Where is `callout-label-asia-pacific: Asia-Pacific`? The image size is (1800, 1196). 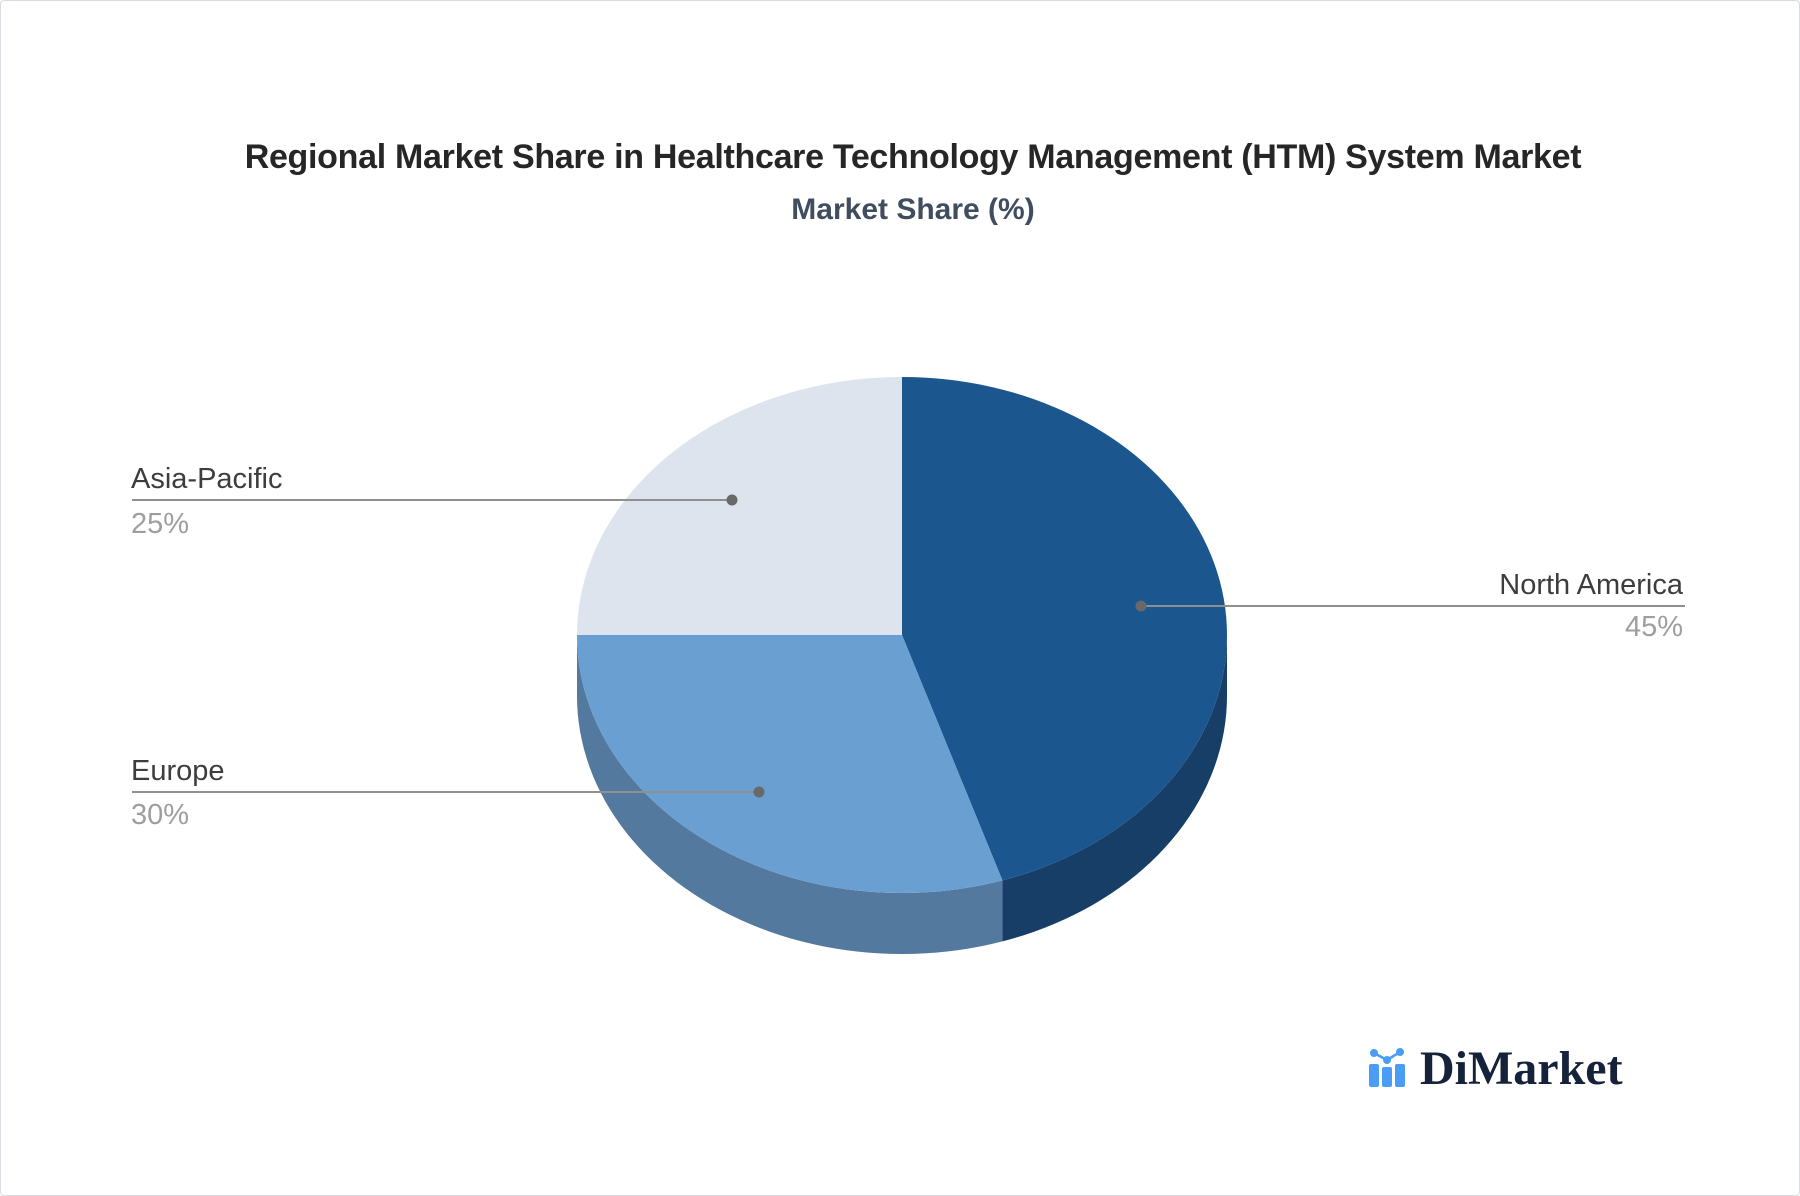 callout-label-asia-pacific: Asia-Pacific is located at coordinates (207, 479).